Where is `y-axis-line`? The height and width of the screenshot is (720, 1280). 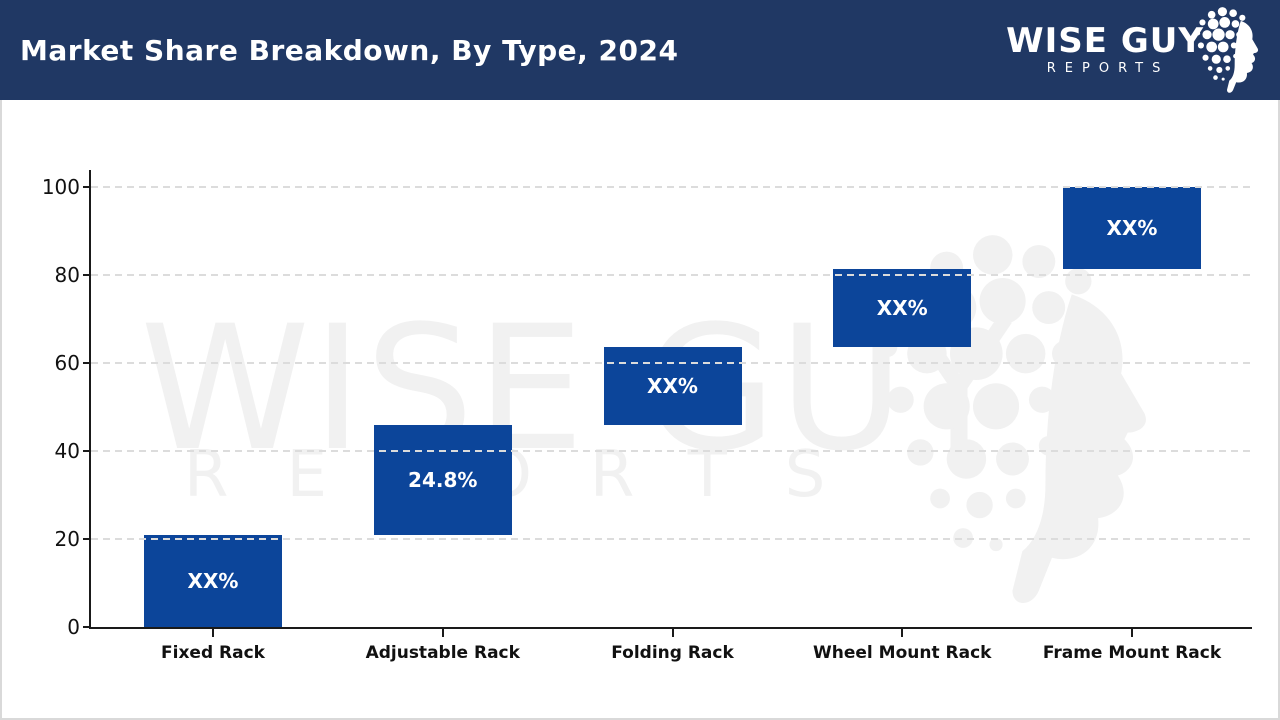 y-axis-line is located at coordinates (90, 399).